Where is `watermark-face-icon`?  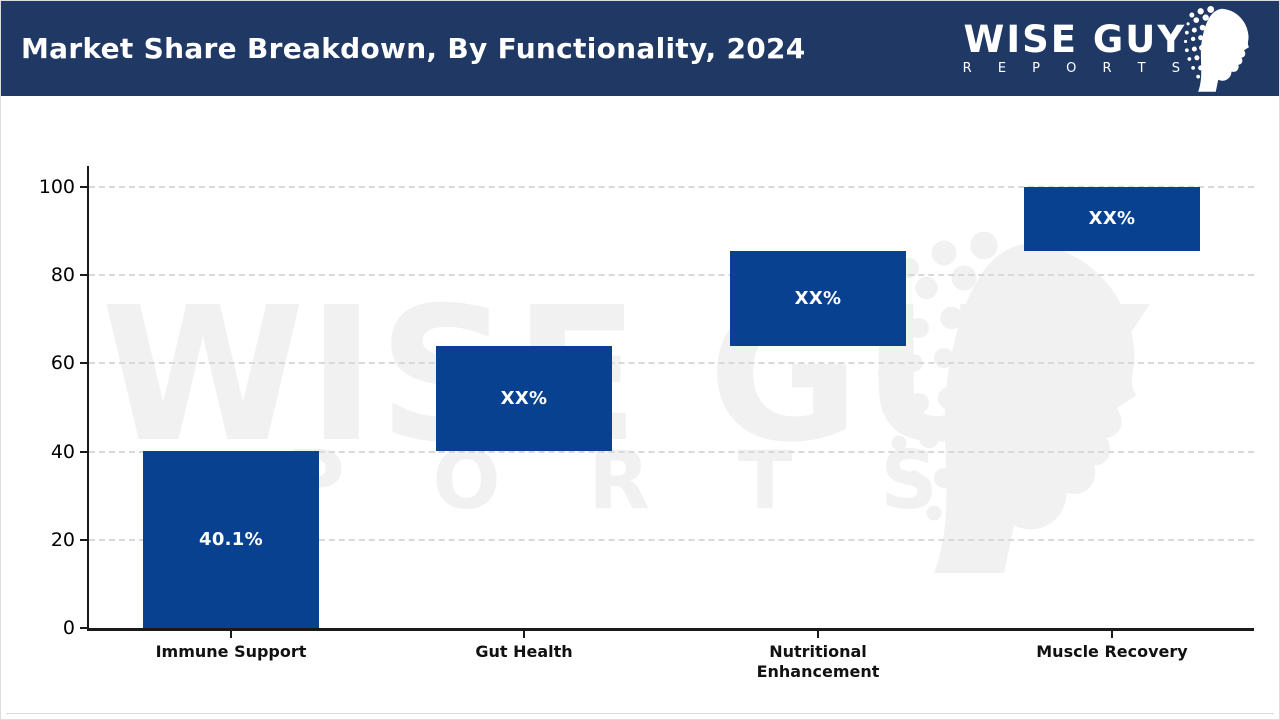
watermark-face-icon is located at coordinates (1007, 402).